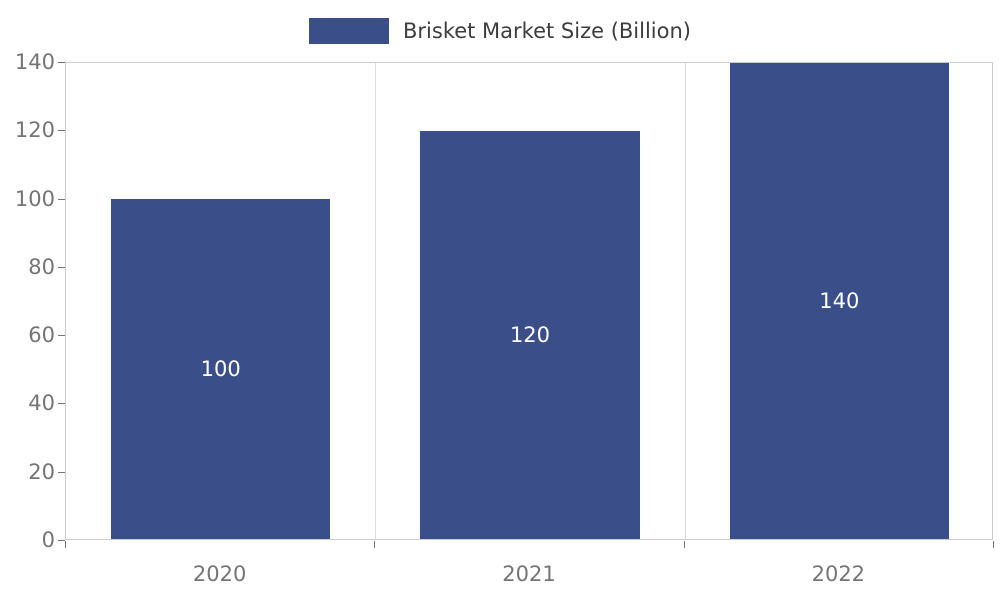  Describe the element at coordinates (349, 31) in the screenshot. I see `legend-swatch` at that location.